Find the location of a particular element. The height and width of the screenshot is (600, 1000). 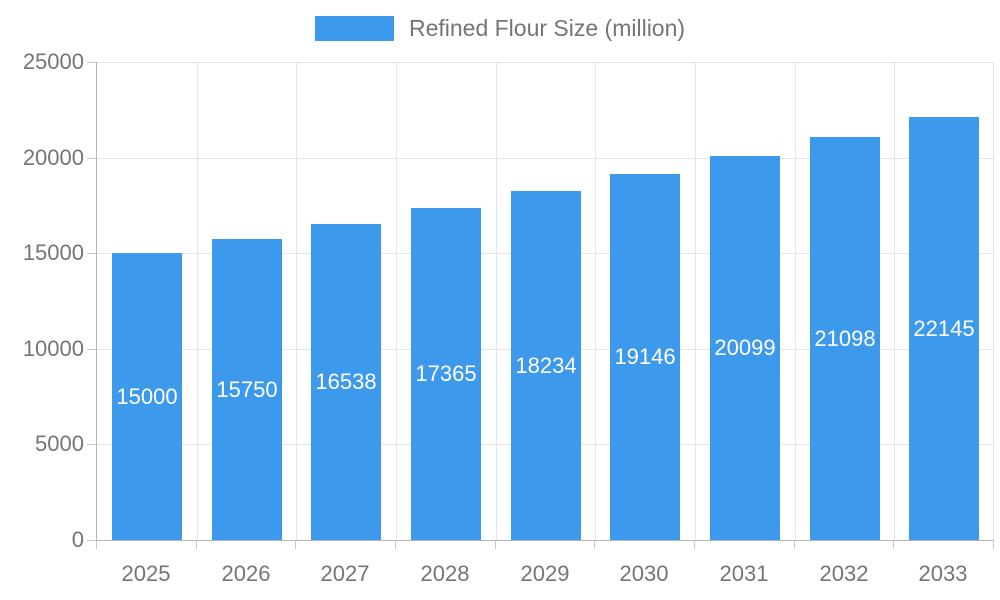

bar-value-label: 19146 is located at coordinates (645, 356).